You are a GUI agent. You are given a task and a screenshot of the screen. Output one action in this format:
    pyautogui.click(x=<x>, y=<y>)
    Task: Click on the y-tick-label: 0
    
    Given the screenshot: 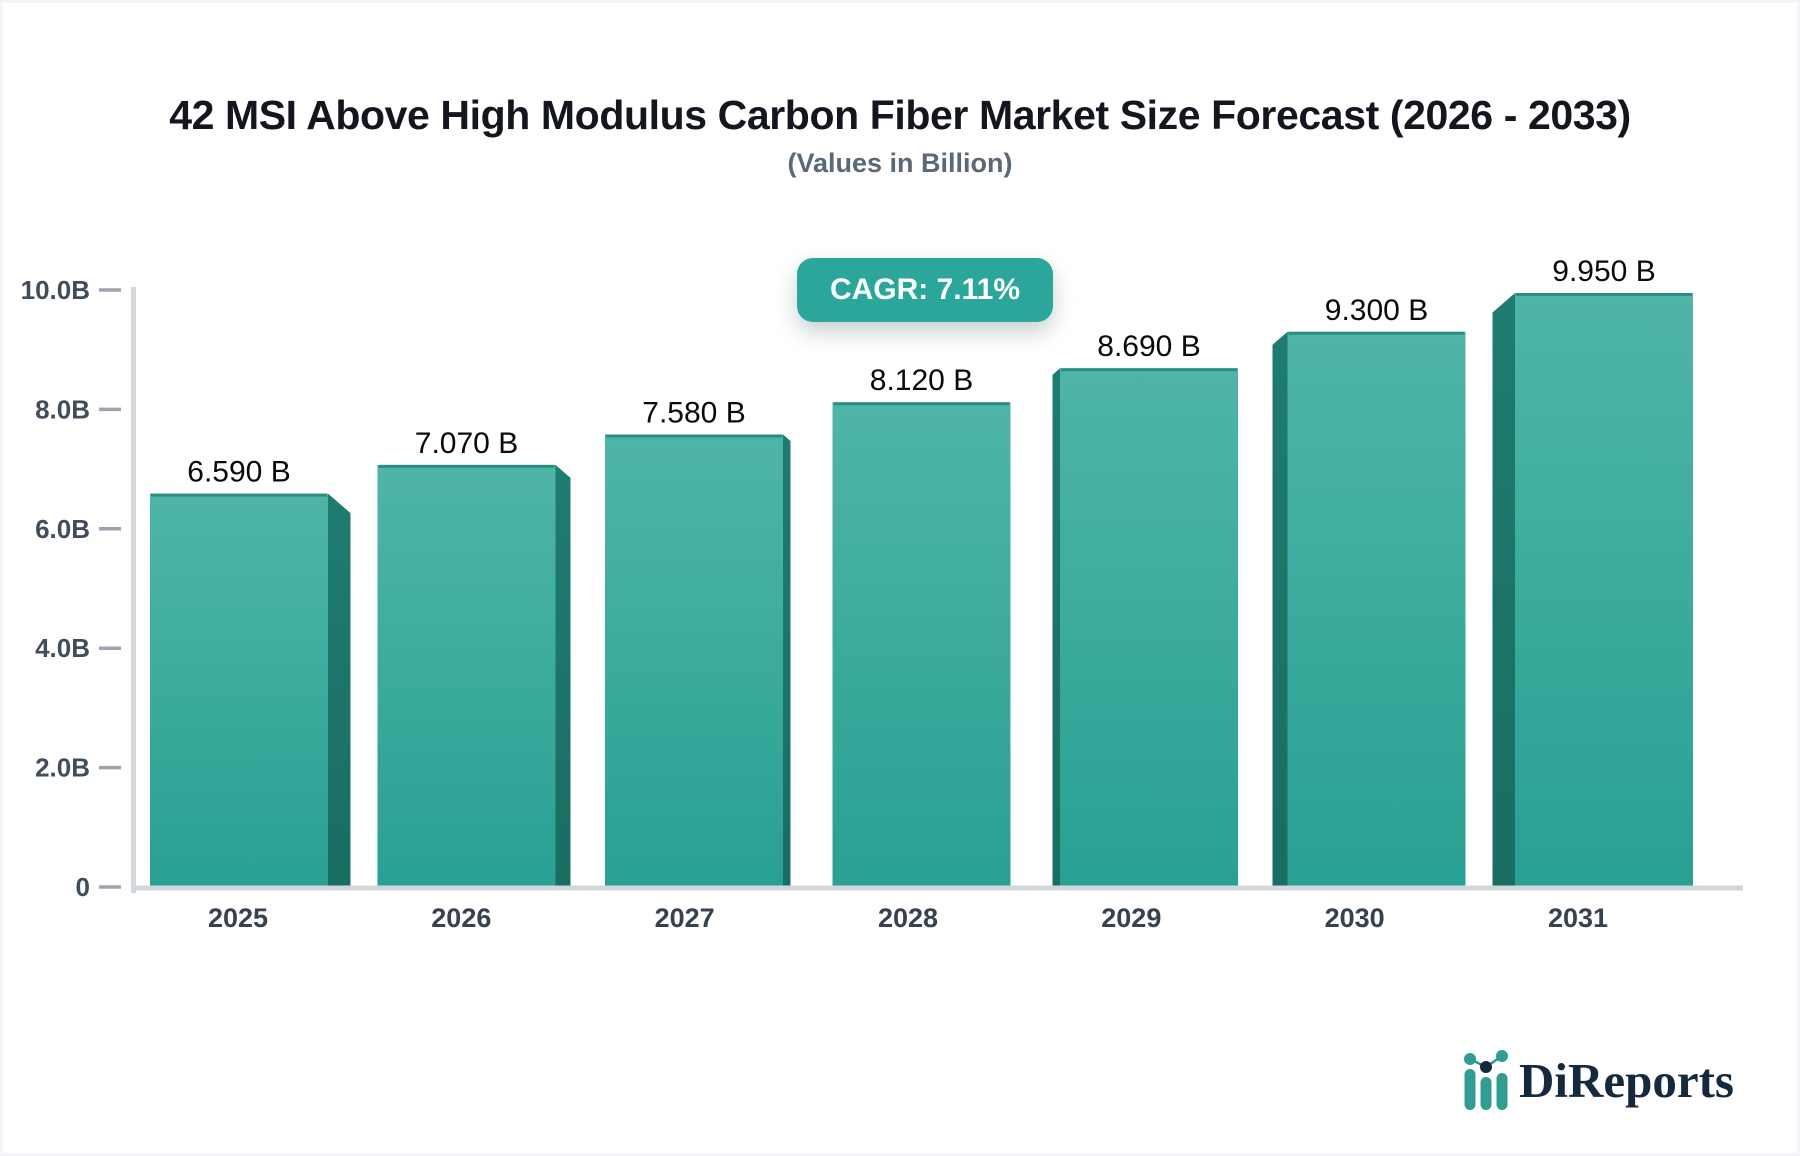 What is the action you would take?
    pyautogui.click(x=83, y=887)
    